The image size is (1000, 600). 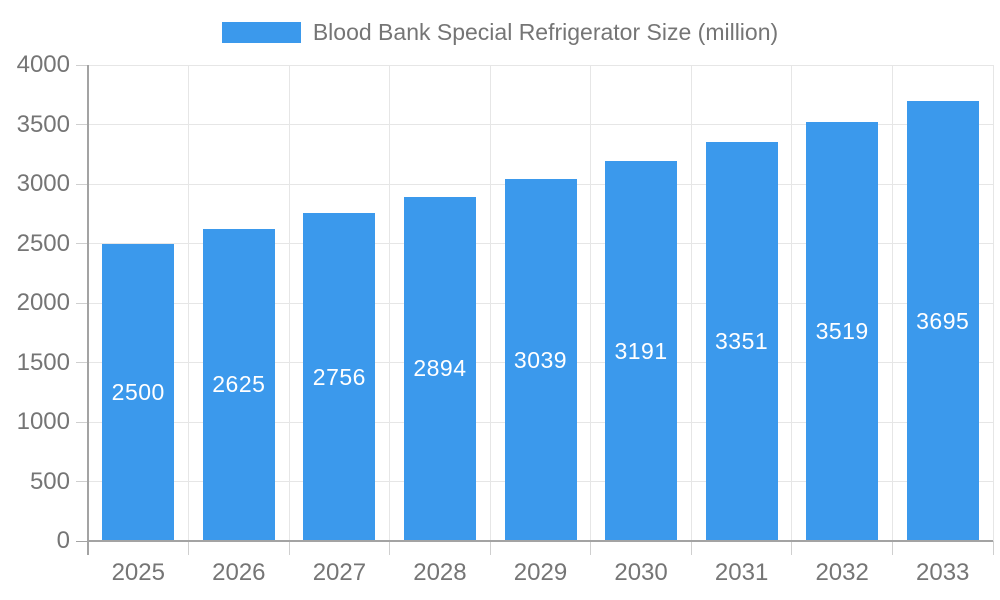 I want to click on x-axis-line, so click(x=540, y=541).